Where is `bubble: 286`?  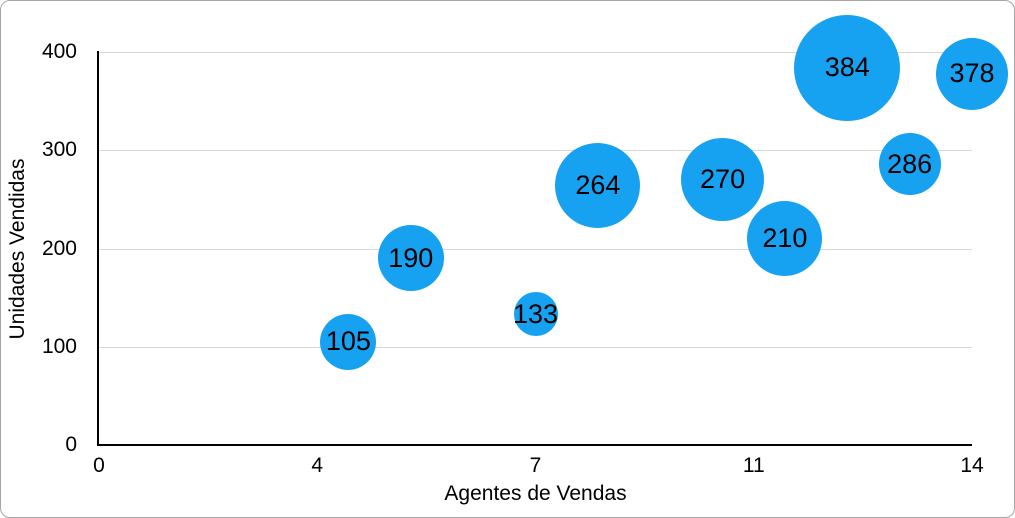 bubble: 286 is located at coordinates (909, 164).